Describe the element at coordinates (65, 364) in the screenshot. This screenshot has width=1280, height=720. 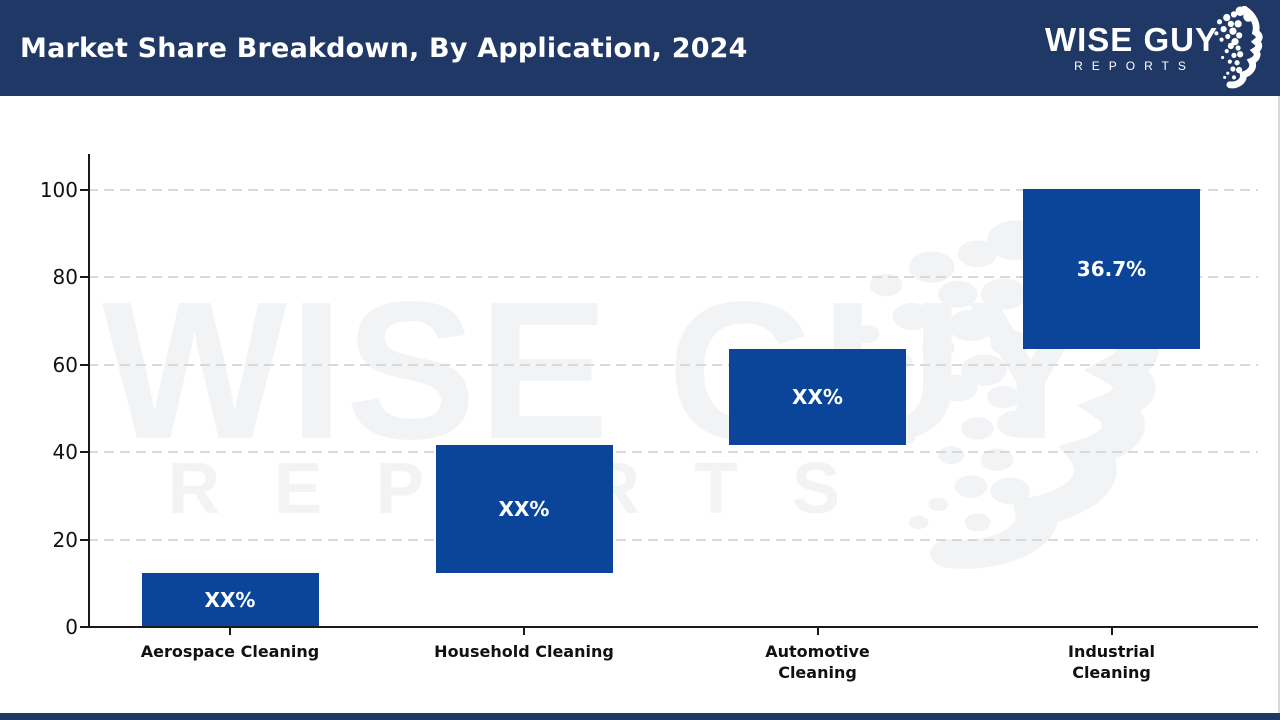
I see `y-tick-label-60: 60` at that location.